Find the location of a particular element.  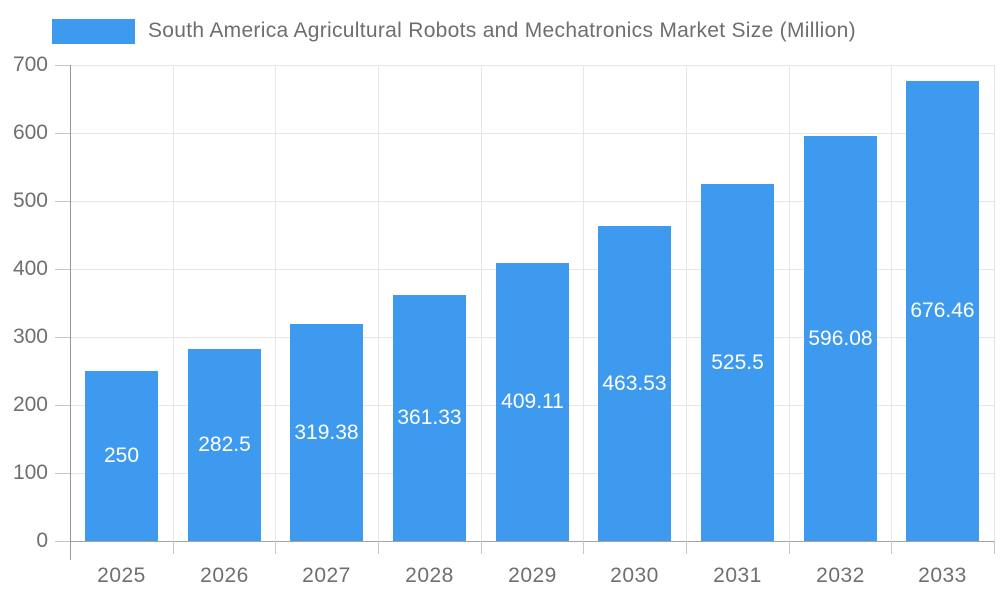

bar-value-label: 250 is located at coordinates (121, 455).